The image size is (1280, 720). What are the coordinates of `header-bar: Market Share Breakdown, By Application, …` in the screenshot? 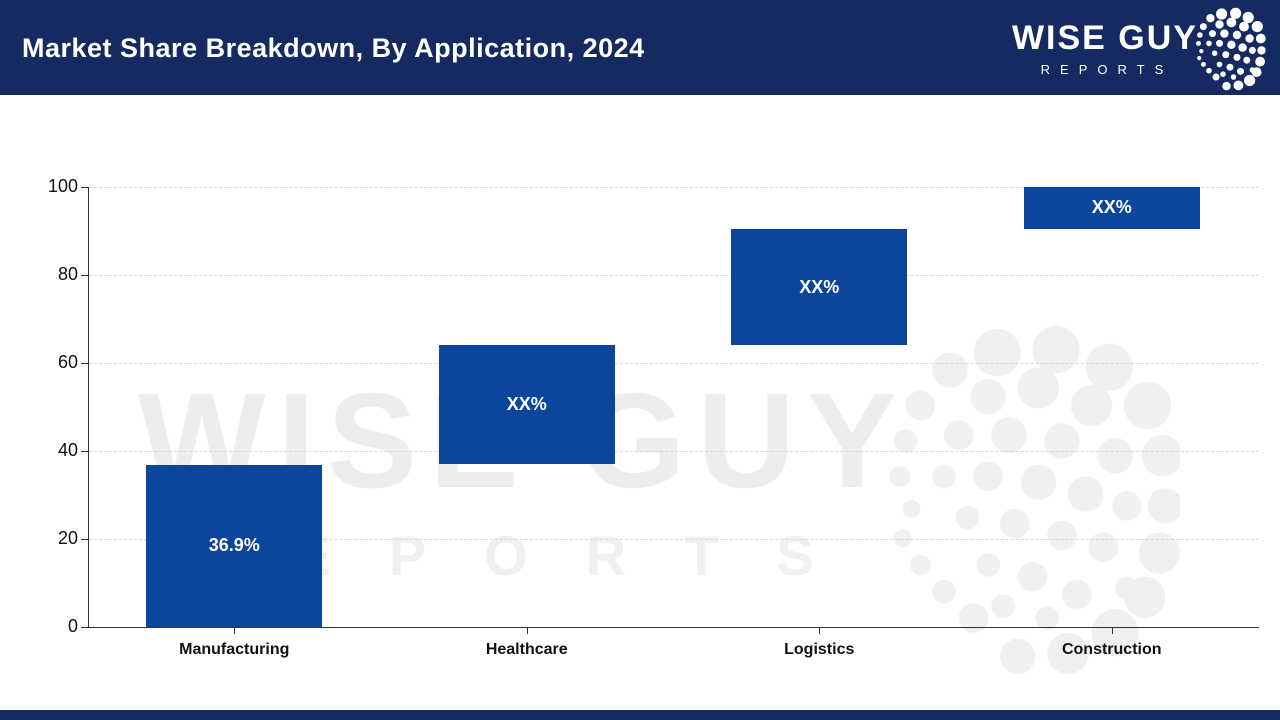 It's located at (640, 47).